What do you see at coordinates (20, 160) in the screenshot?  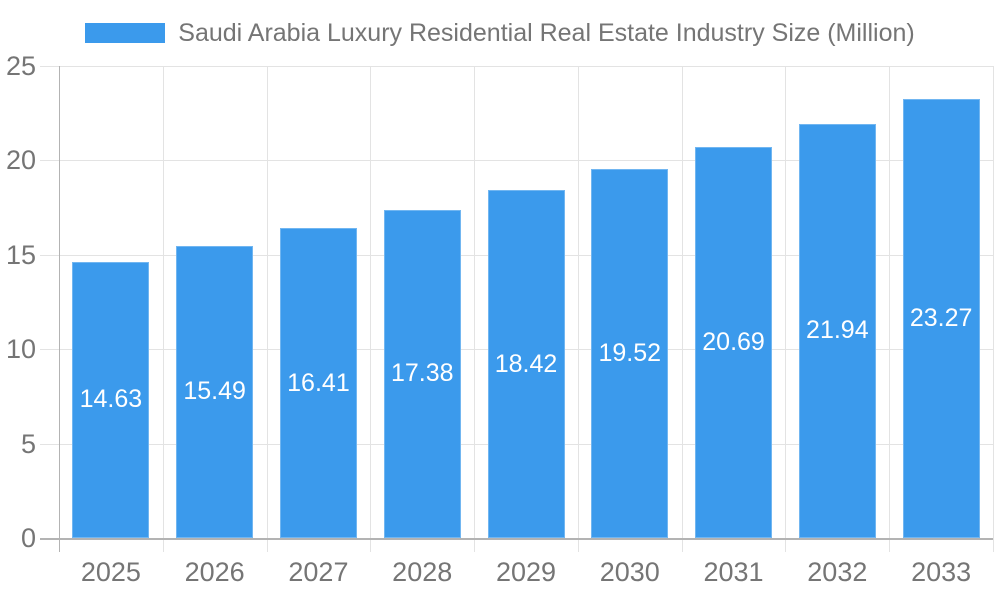 I see `y-tick-label: 20` at bounding box center [20, 160].